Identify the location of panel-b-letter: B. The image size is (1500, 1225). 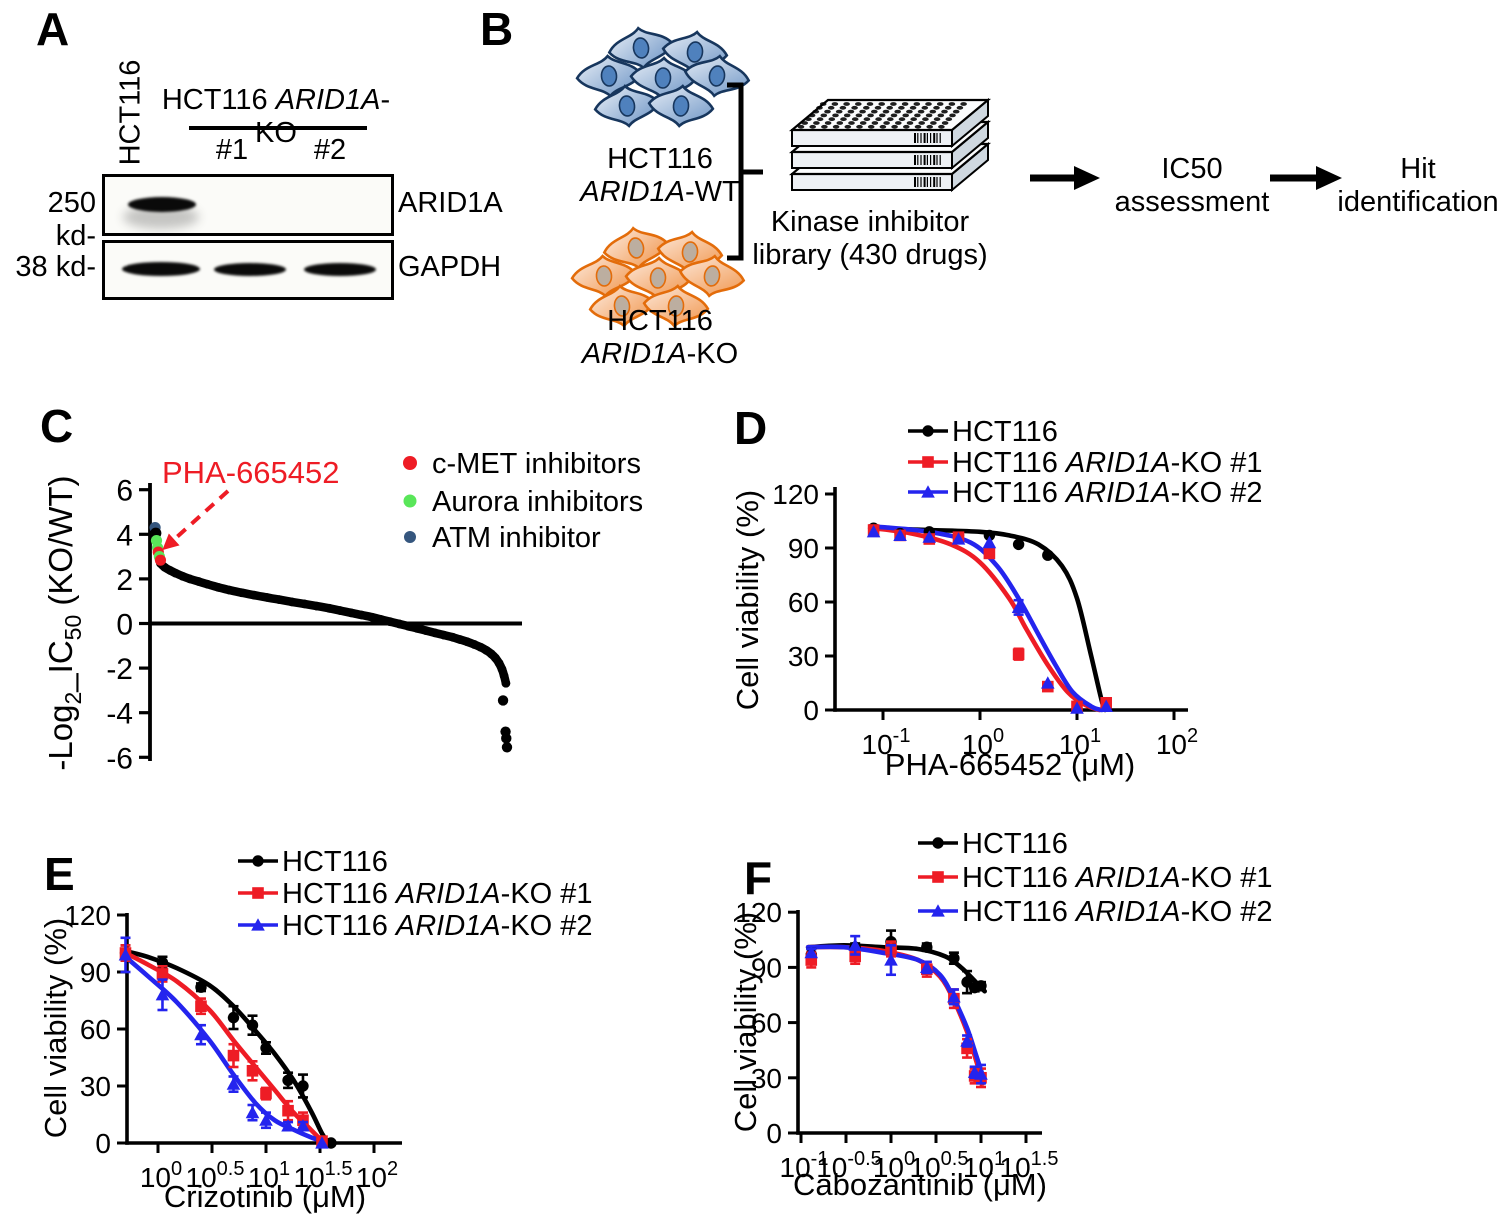
(497, 29).